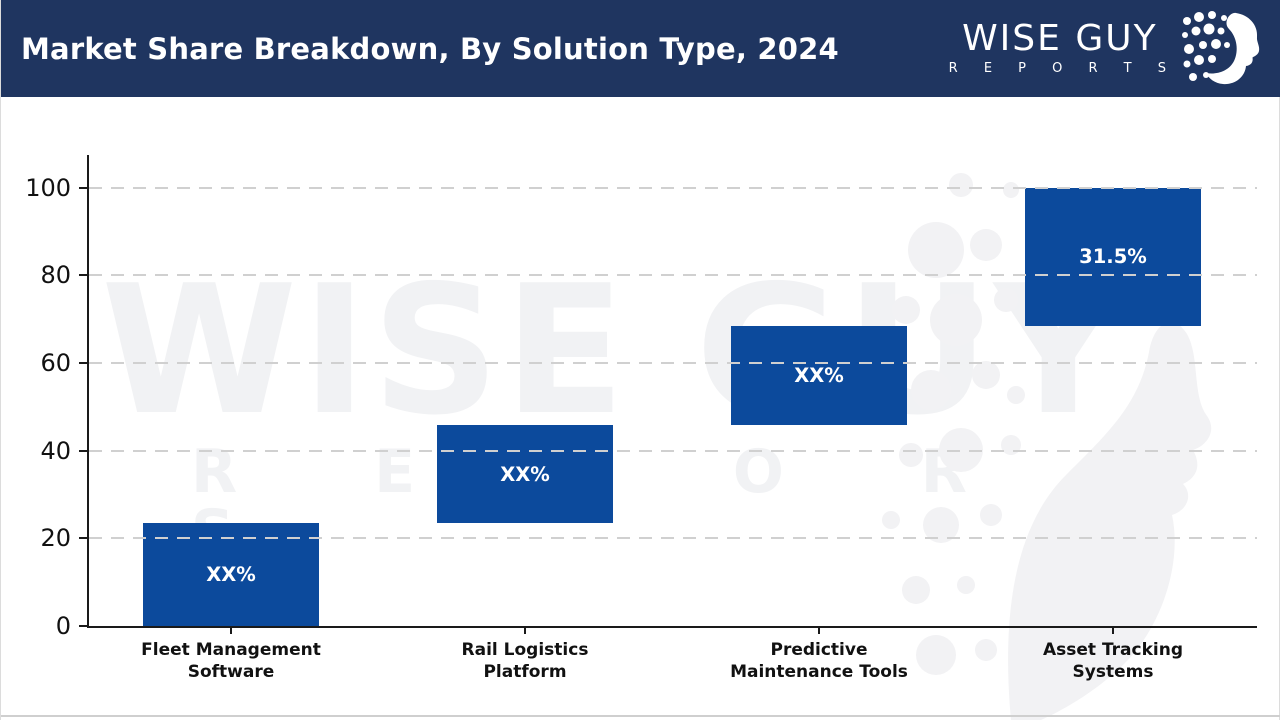 The image size is (1280, 720). What do you see at coordinates (55, 450) in the screenshot?
I see `y-tick-label: 40` at bounding box center [55, 450].